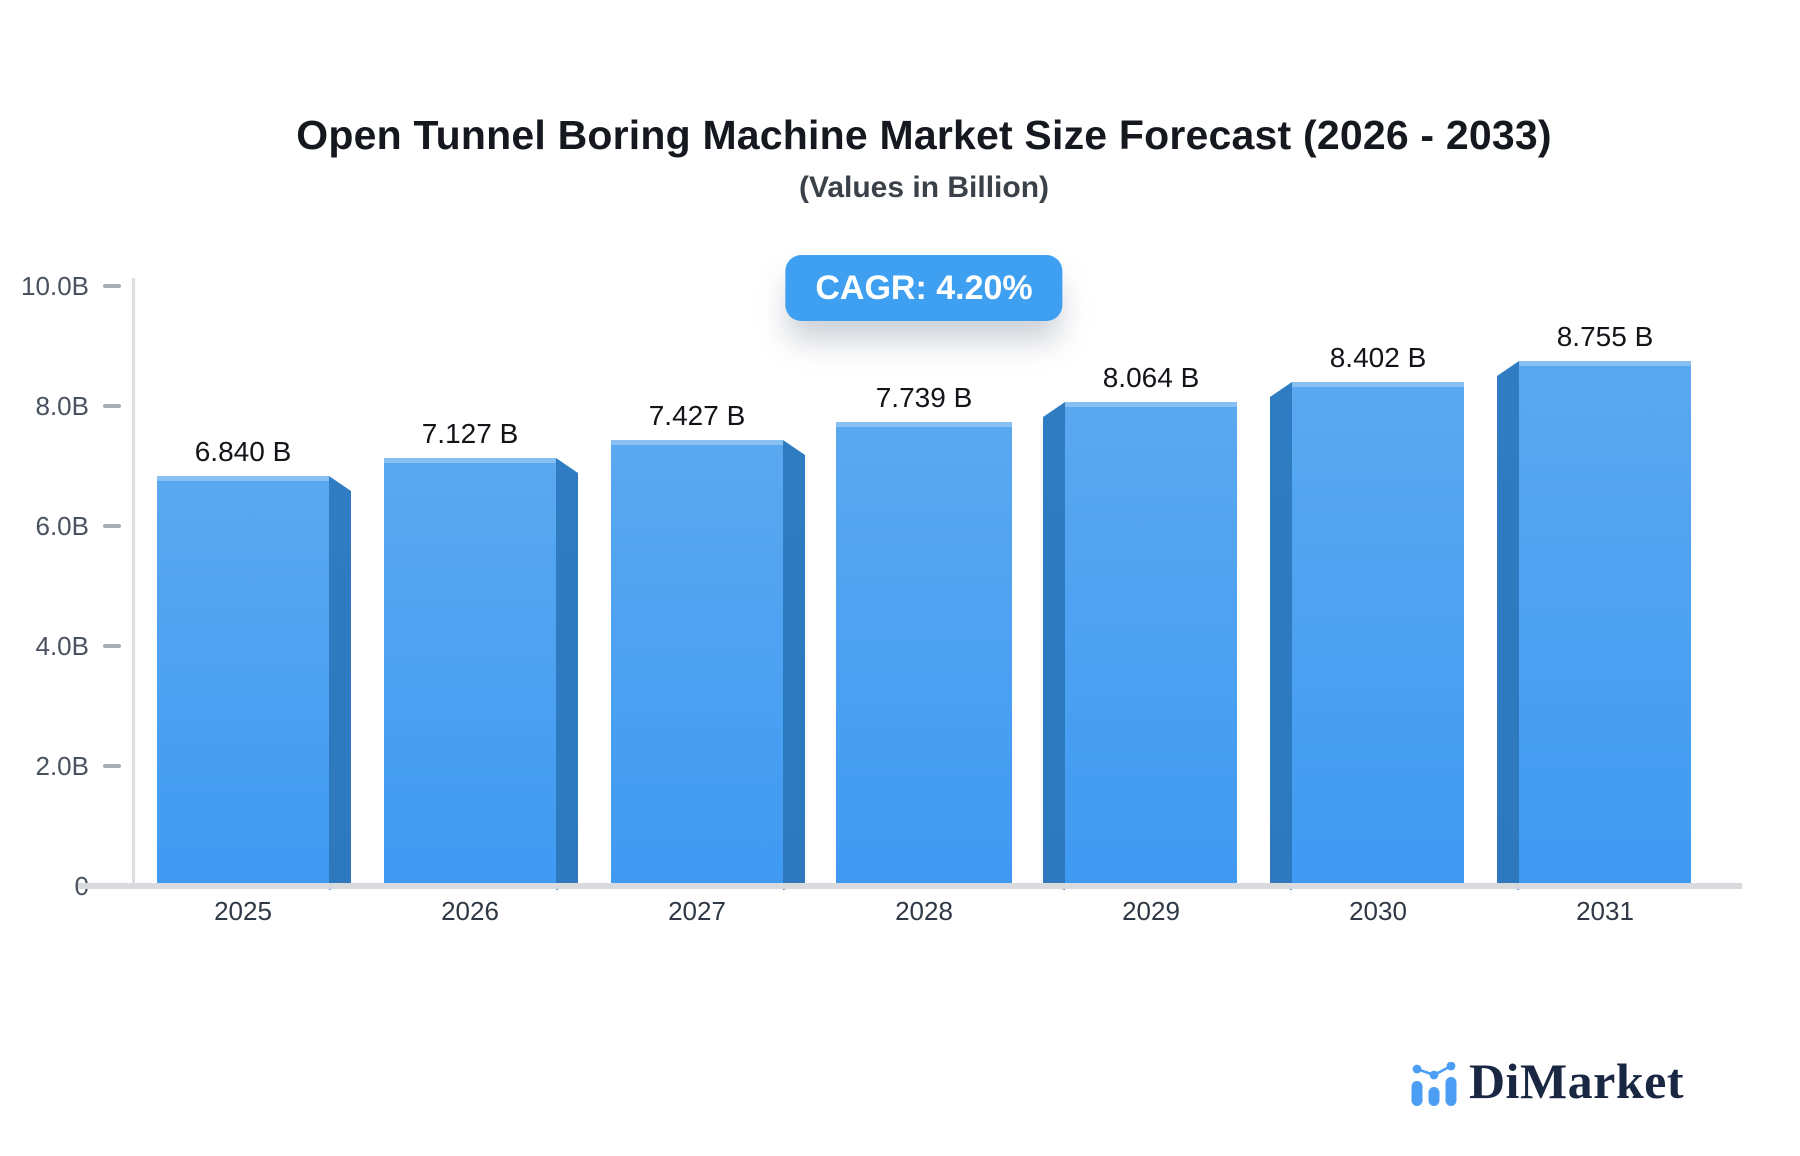 The image size is (1800, 1156). What do you see at coordinates (910, 886) in the screenshot?
I see `x-axis-baseline` at bounding box center [910, 886].